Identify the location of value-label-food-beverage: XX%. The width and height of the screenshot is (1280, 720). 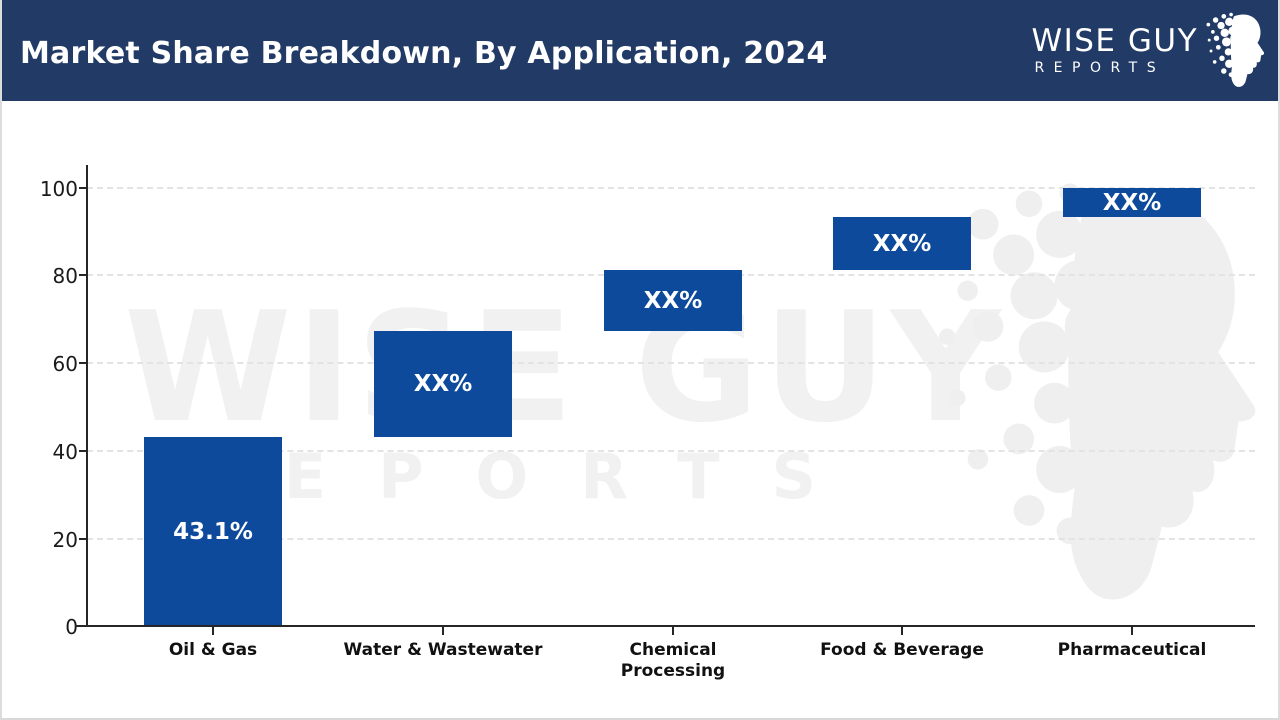
(902, 243).